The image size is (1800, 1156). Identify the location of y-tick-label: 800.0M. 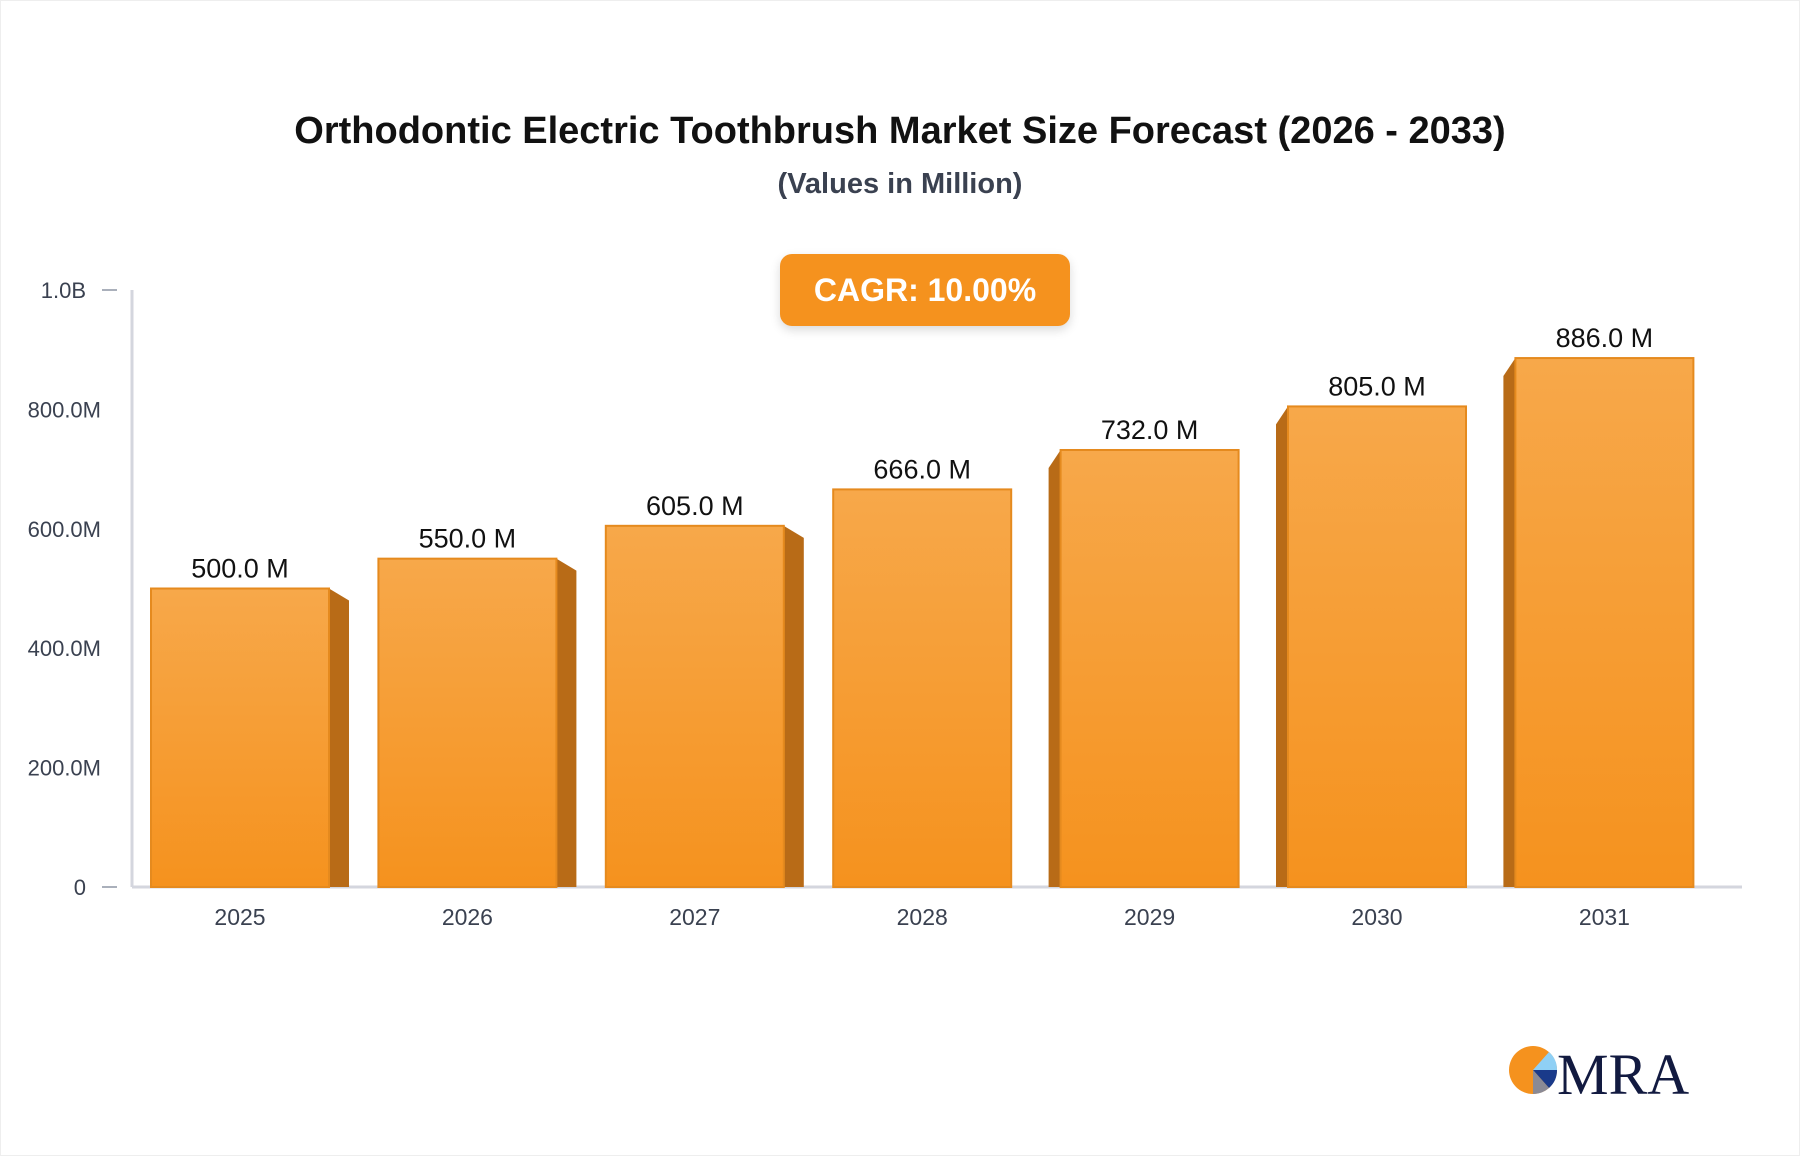
(64, 409).